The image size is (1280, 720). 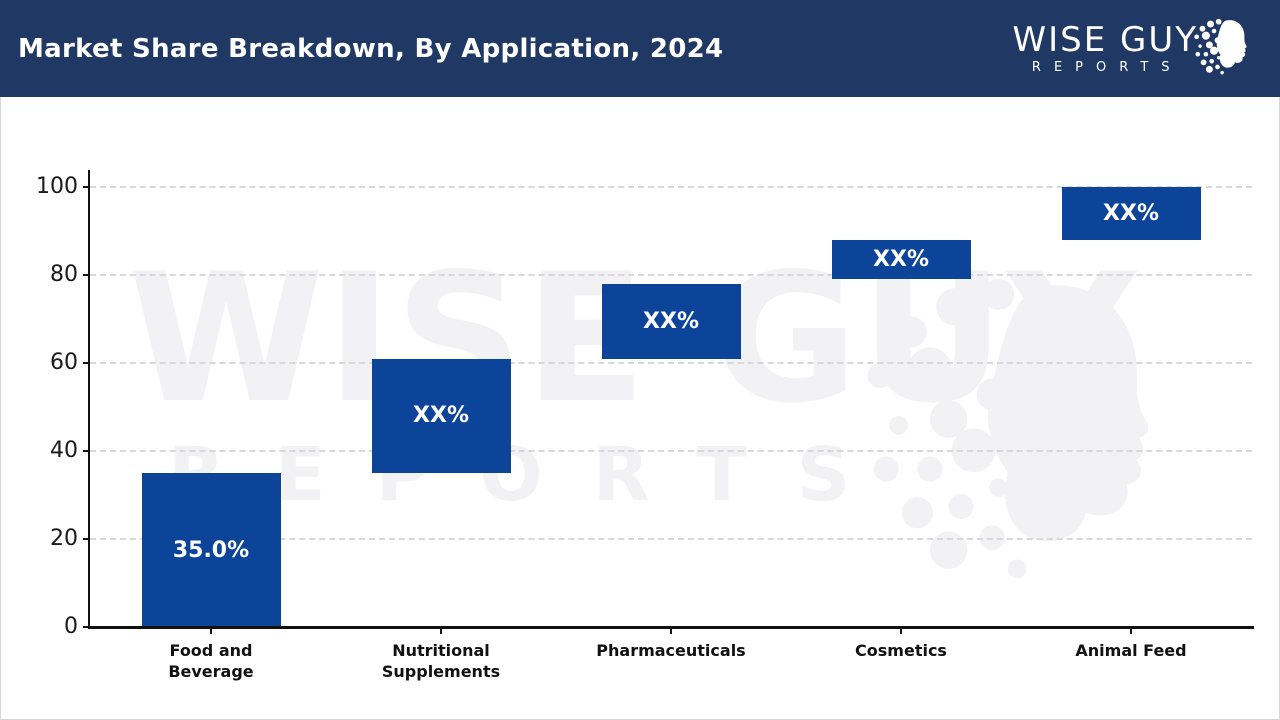 I want to click on wiseguy-face-icon, so click(x=1221, y=49).